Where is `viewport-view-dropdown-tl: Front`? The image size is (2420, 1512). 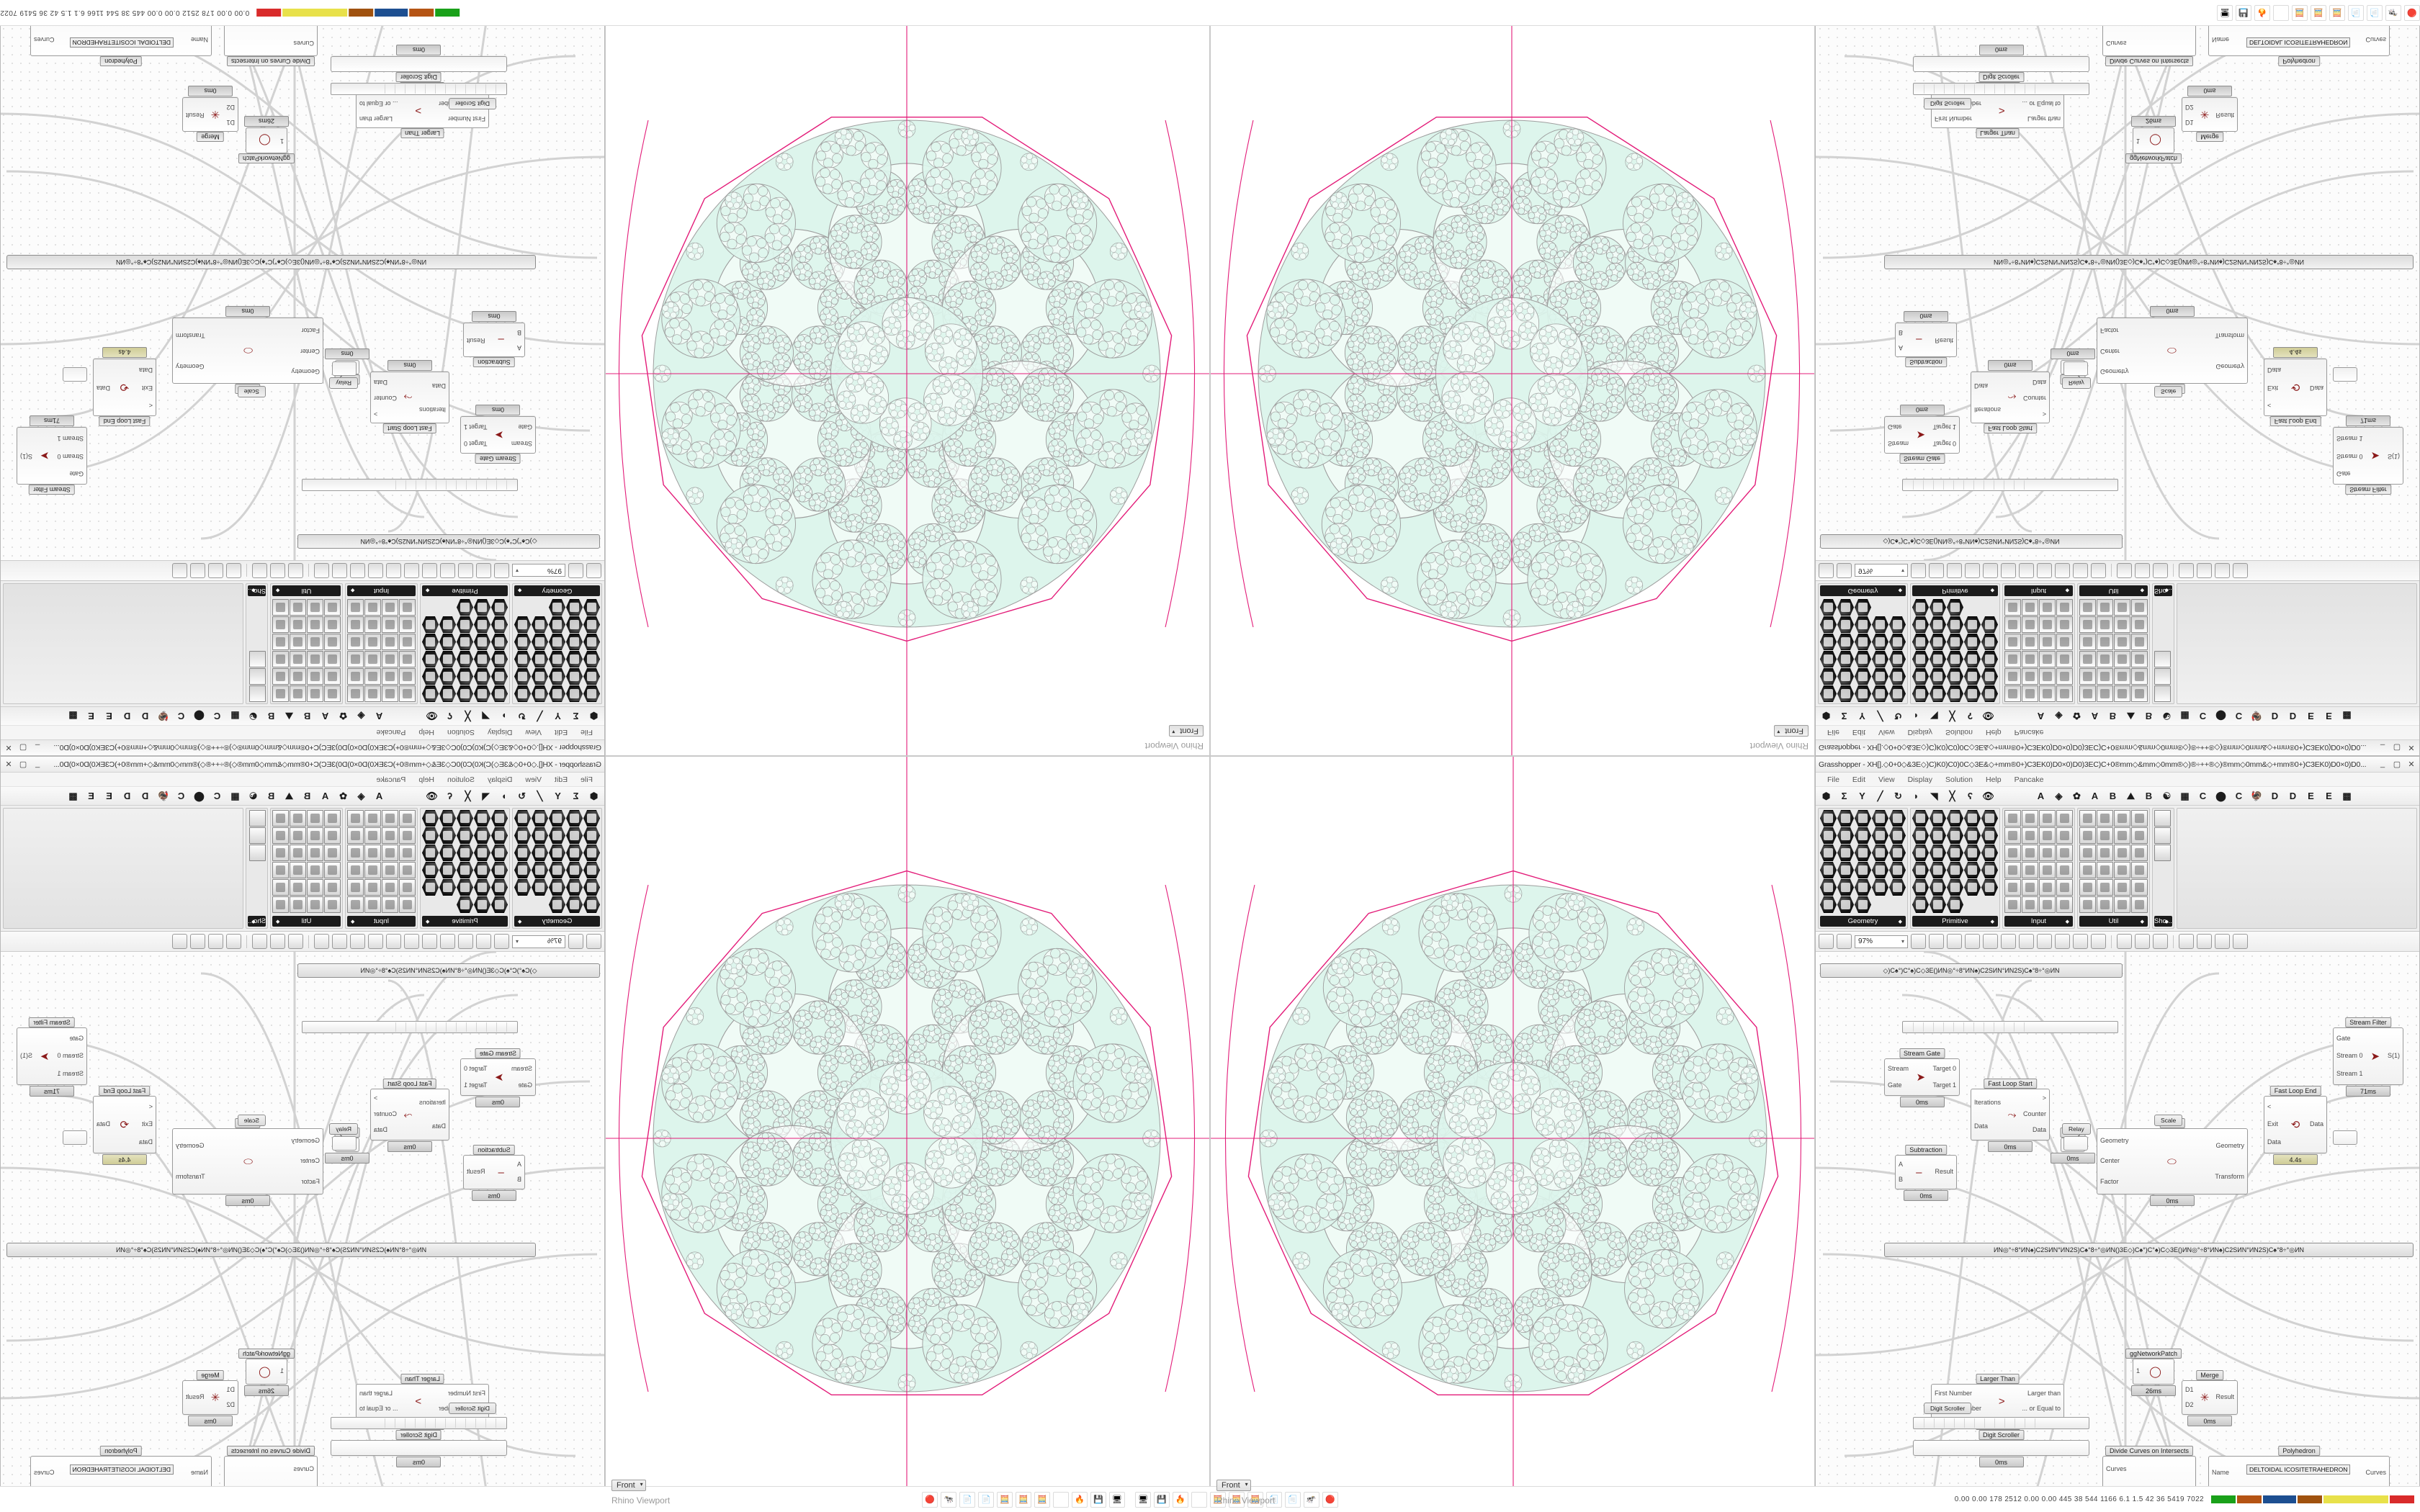
viewport-view-dropdown-tl: Front is located at coordinates (1186, 731).